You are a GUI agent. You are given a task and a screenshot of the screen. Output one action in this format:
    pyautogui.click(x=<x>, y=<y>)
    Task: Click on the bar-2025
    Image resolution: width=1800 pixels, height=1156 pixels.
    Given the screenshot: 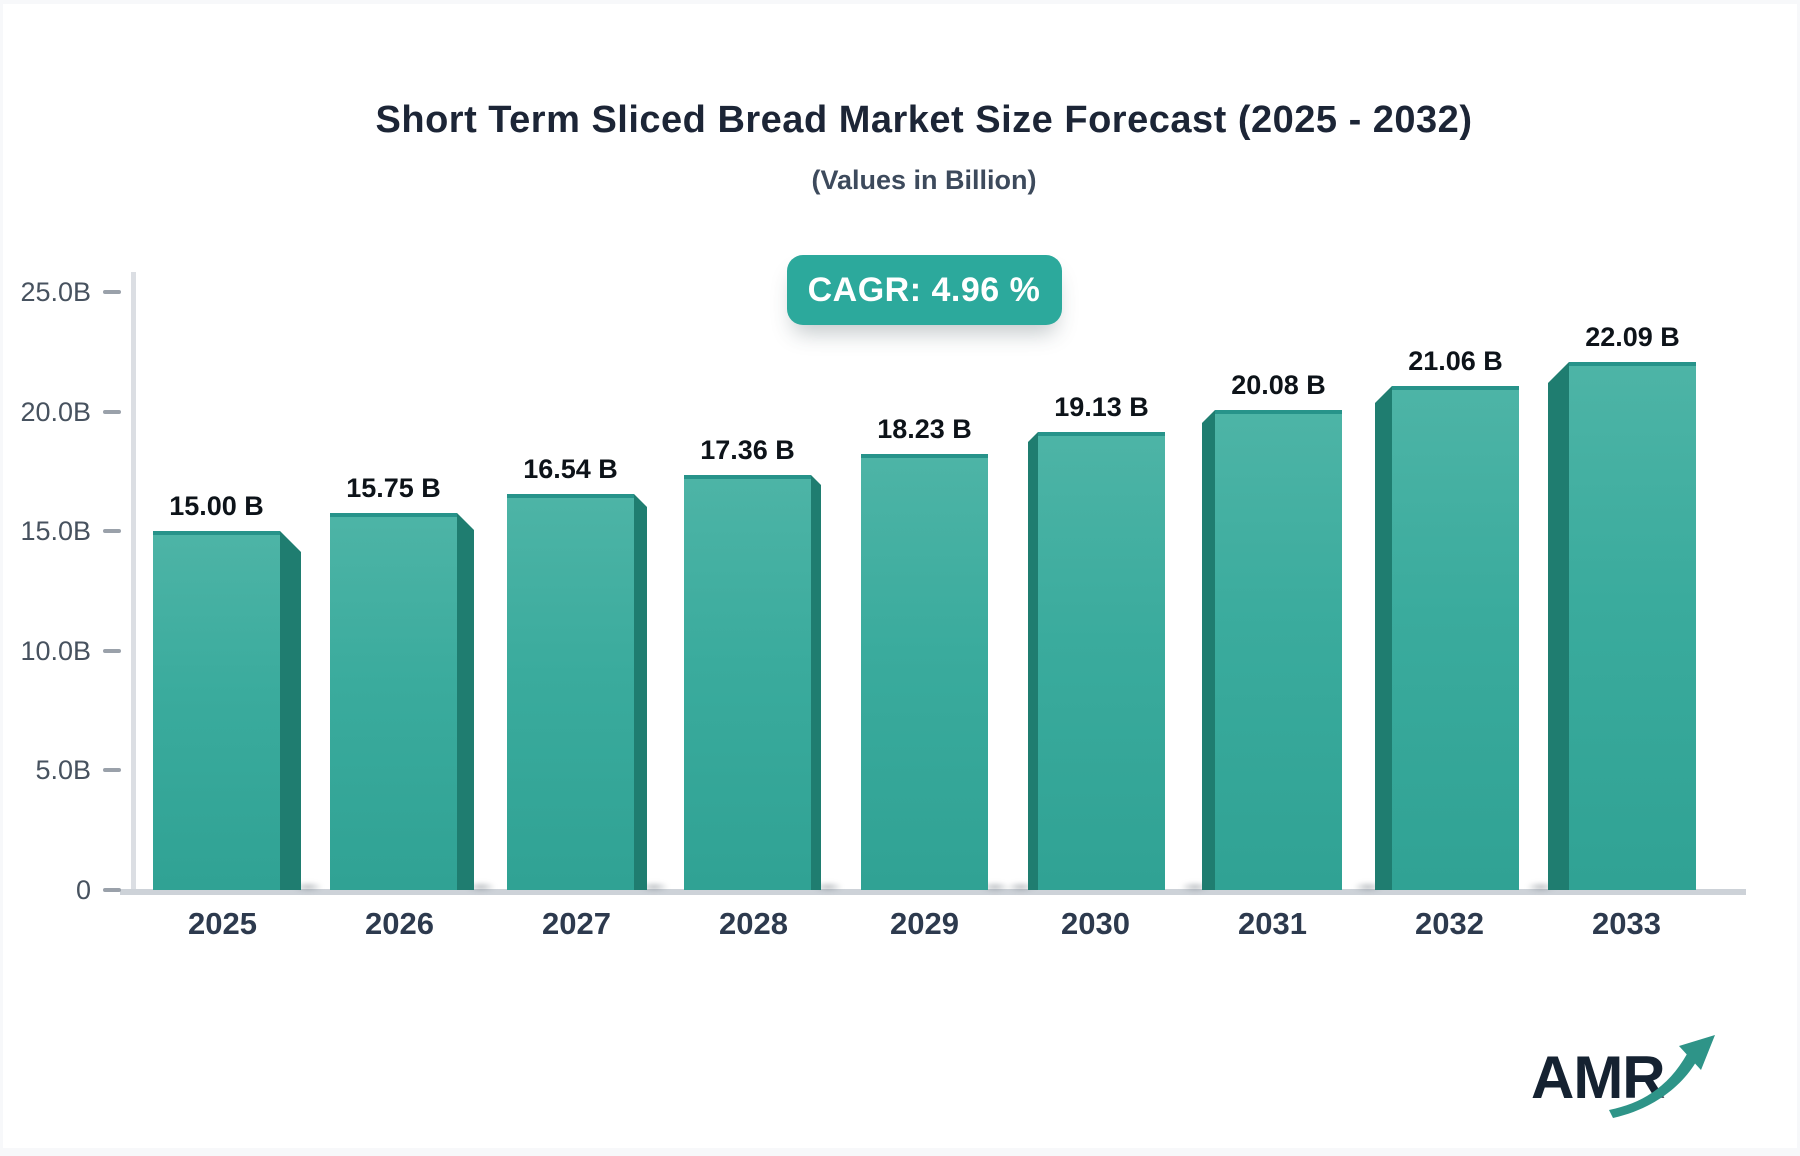 What is the action you would take?
    pyautogui.click(x=216, y=710)
    